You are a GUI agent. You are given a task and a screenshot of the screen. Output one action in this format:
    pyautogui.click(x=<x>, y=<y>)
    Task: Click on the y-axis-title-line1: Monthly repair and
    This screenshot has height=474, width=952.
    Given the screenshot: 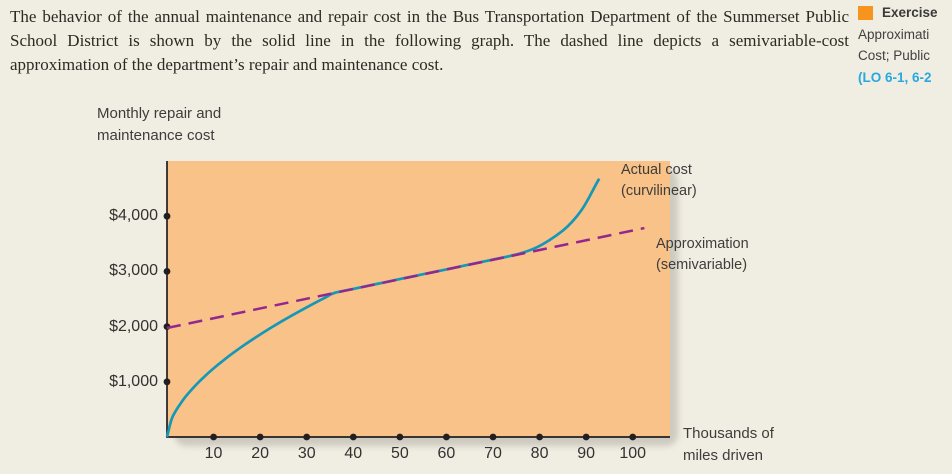 What is the action you would take?
    pyautogui.click(x=159, y=113)
    